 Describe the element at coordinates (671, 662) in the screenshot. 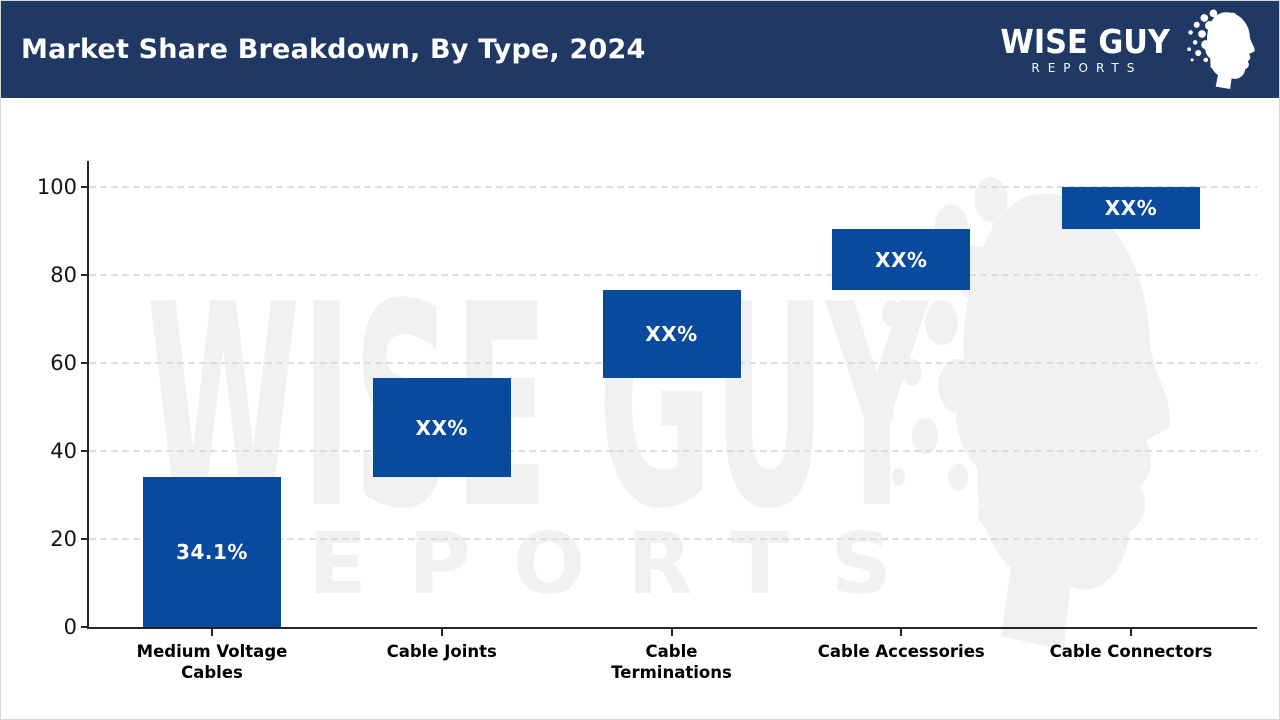

I see `x-tick-label-2: Cable Terminations` at that location.